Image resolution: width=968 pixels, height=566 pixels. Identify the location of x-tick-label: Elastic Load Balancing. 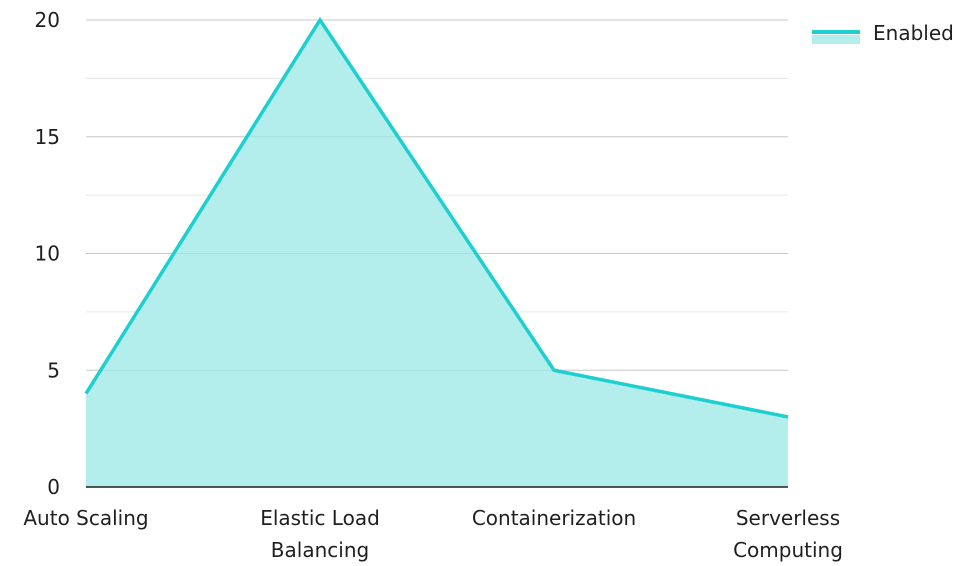
(320, 534).